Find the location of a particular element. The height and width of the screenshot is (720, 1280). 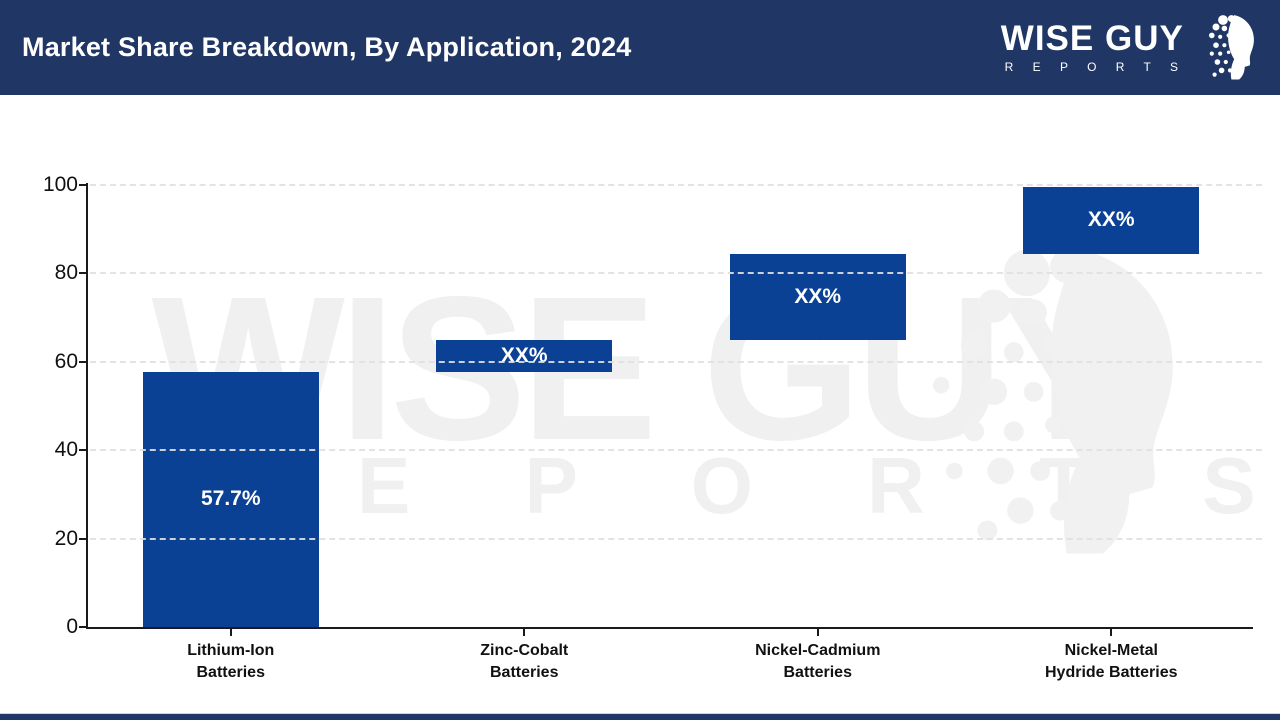

bar: 57.7% is located at coordinates (230, 499).